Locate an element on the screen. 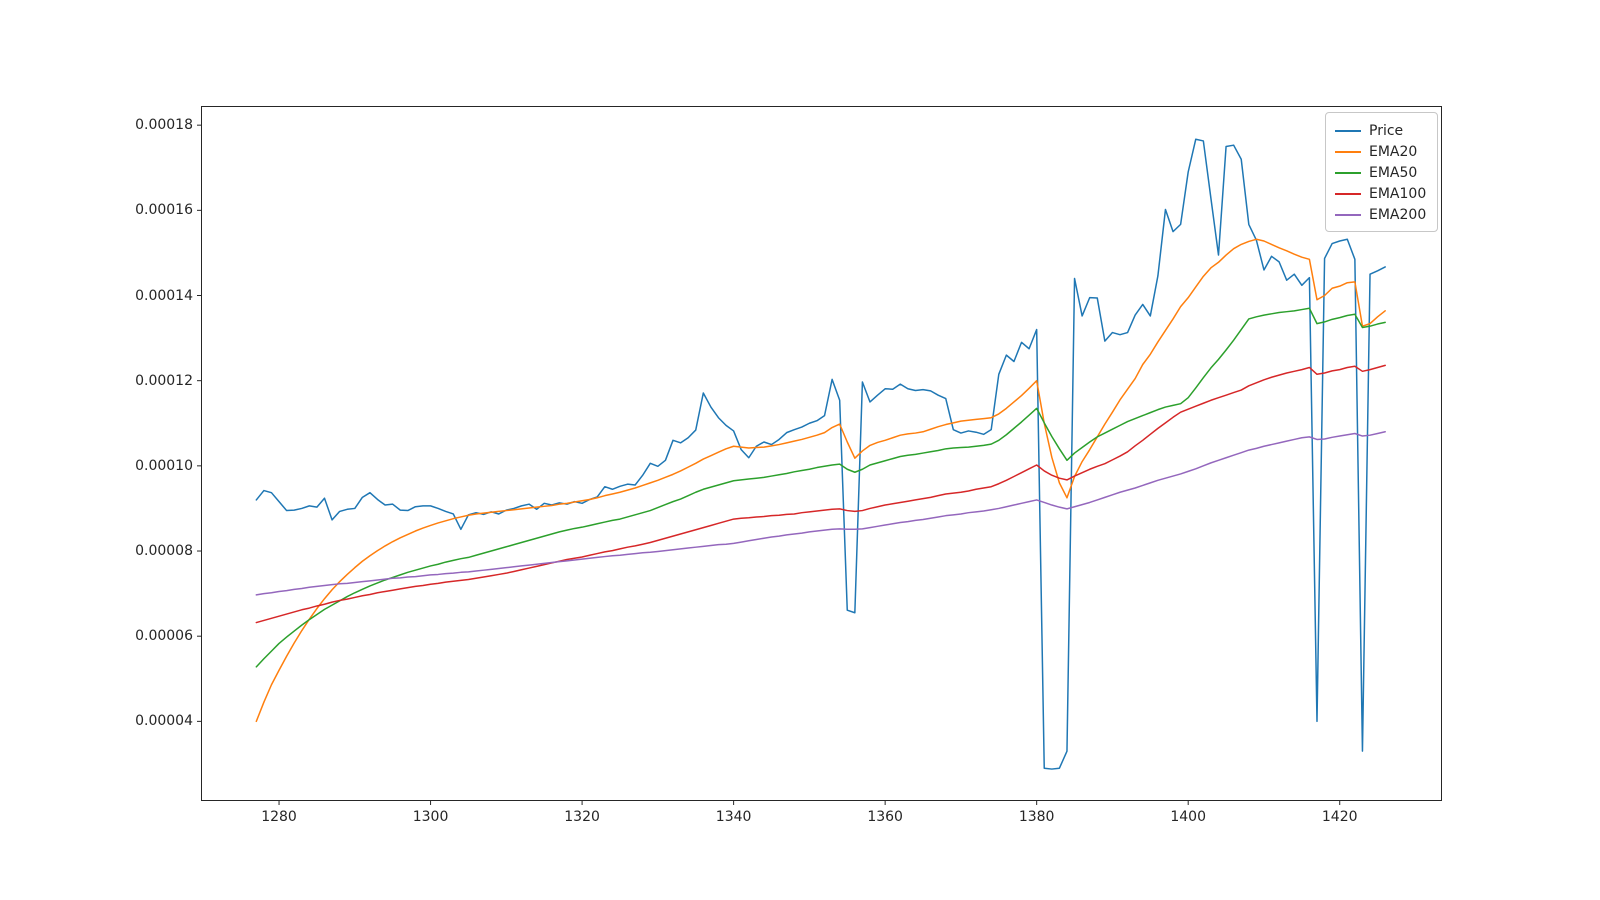  x-tick-label: 1300 is located at coordinates (430, 817).